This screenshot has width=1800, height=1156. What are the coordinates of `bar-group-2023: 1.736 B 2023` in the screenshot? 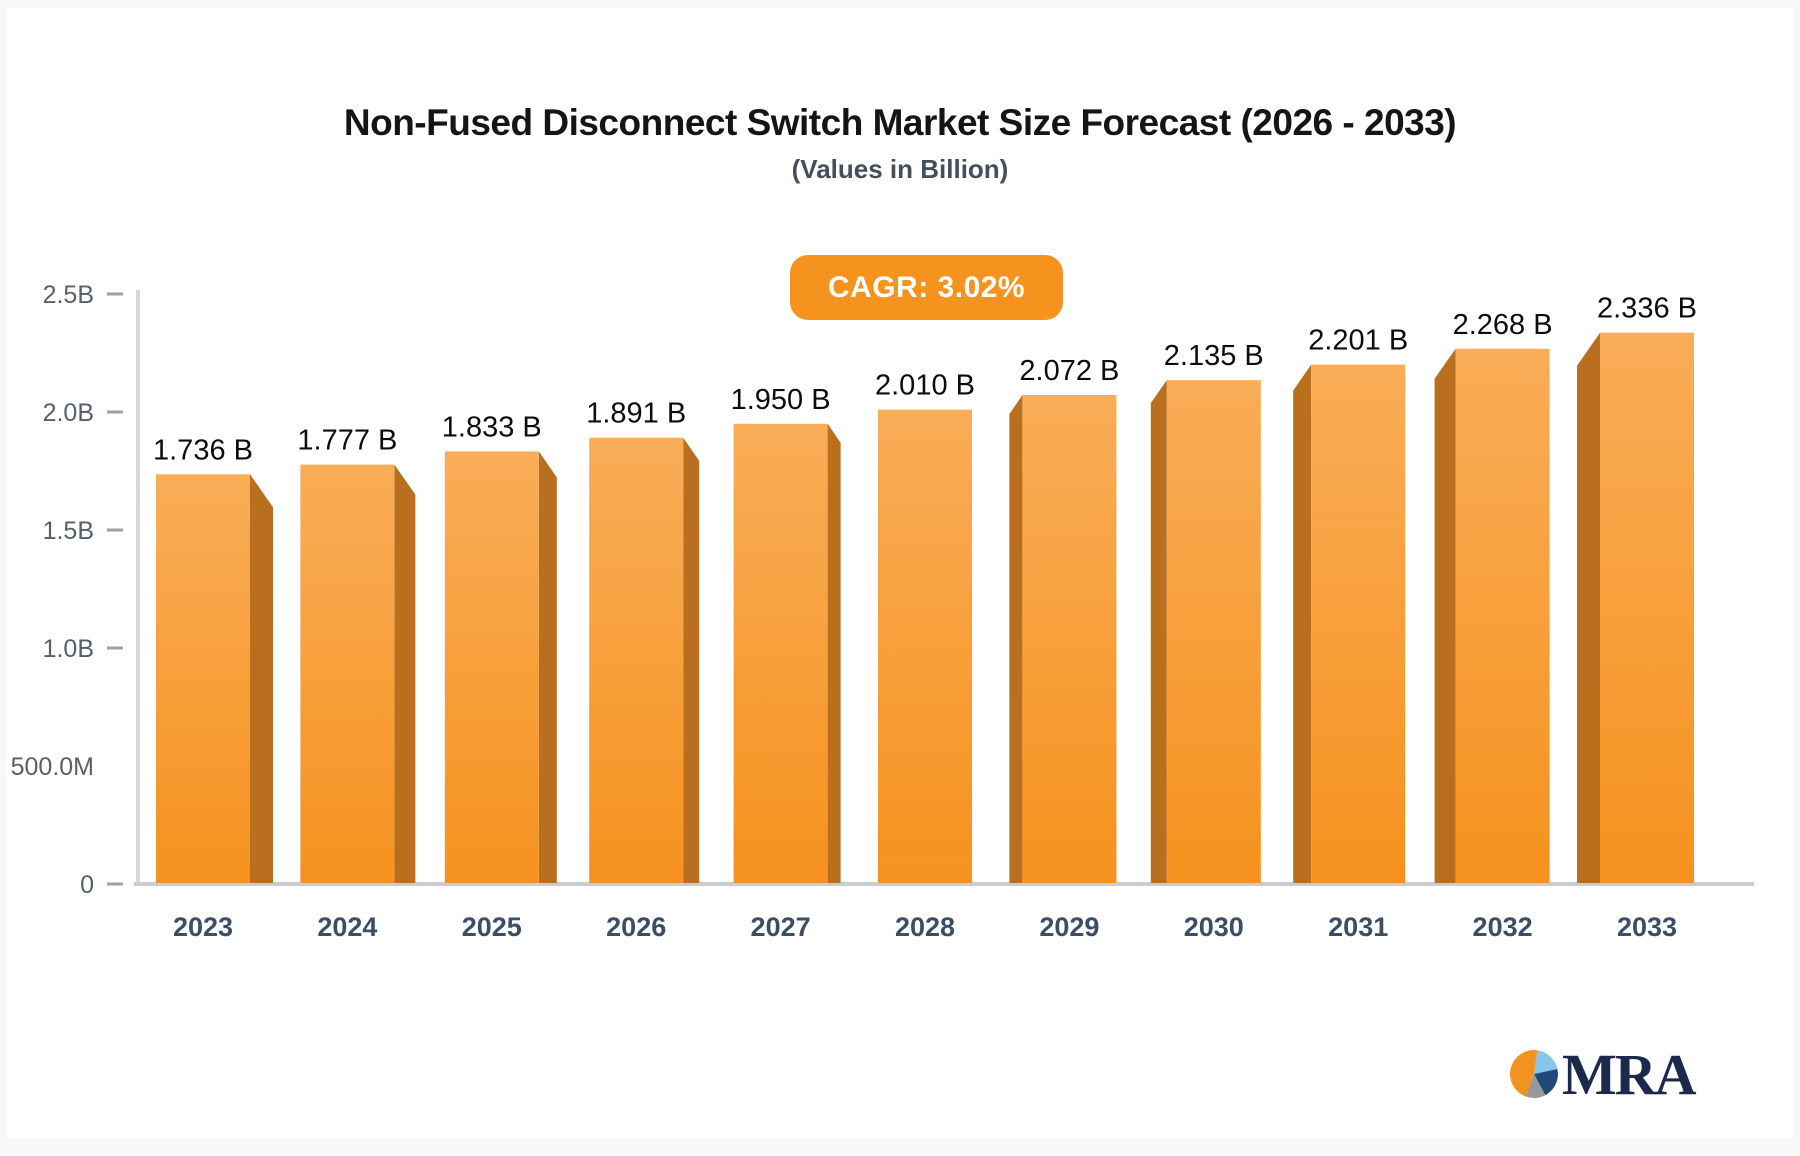 It's located at (213, 688).